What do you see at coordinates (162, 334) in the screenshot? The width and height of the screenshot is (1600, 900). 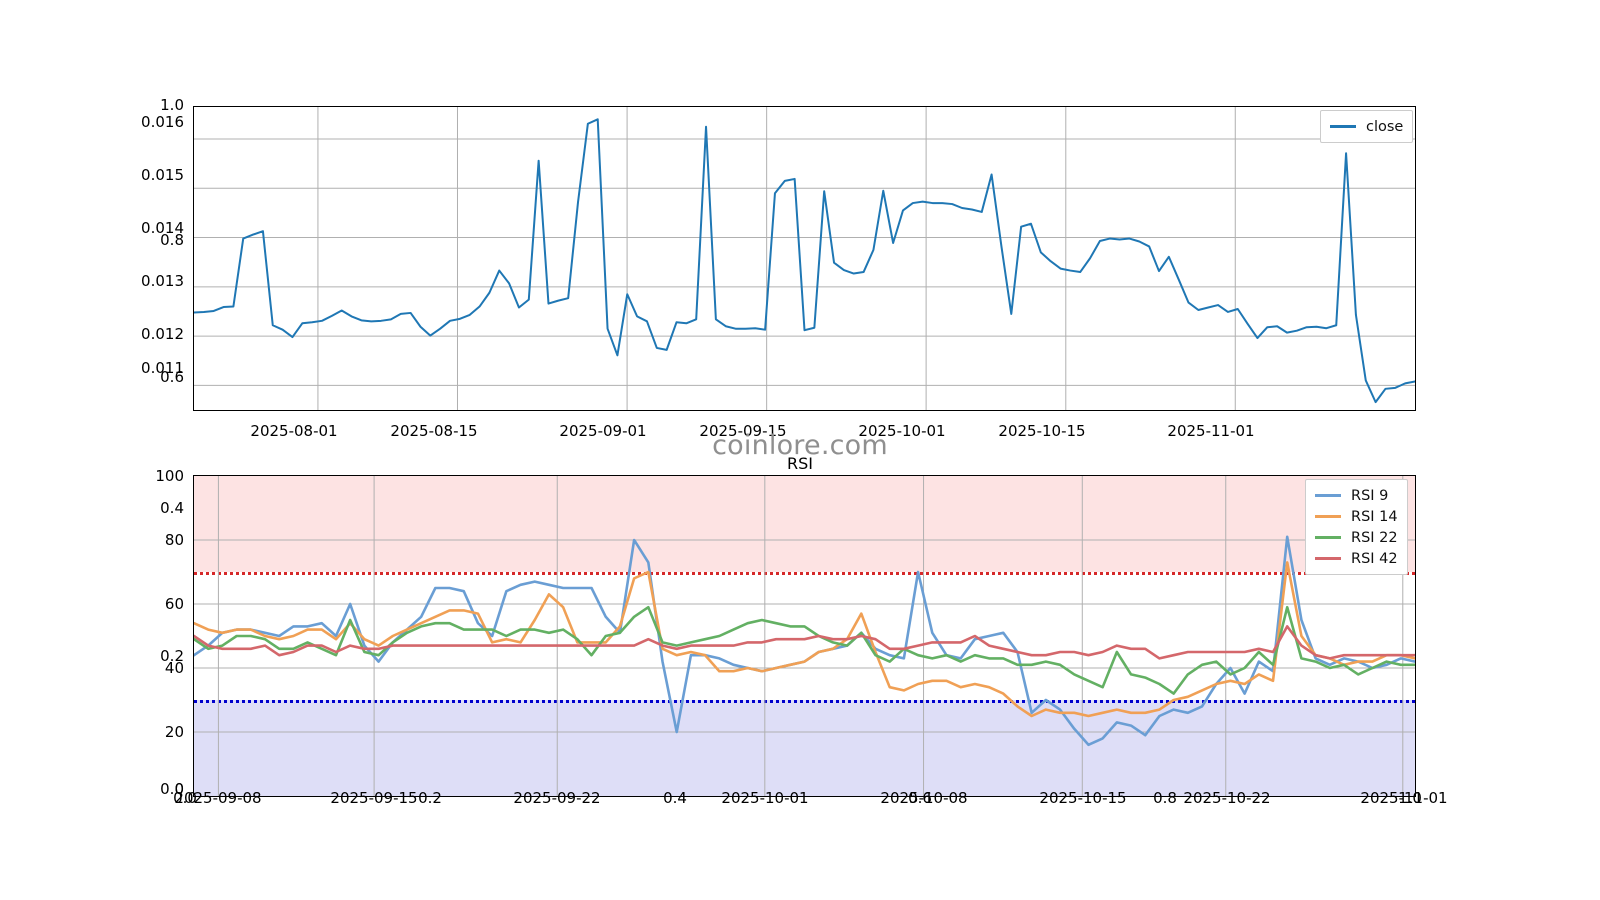 I see `price-ytick-4: 0.012` at bounding box center [162, 334].